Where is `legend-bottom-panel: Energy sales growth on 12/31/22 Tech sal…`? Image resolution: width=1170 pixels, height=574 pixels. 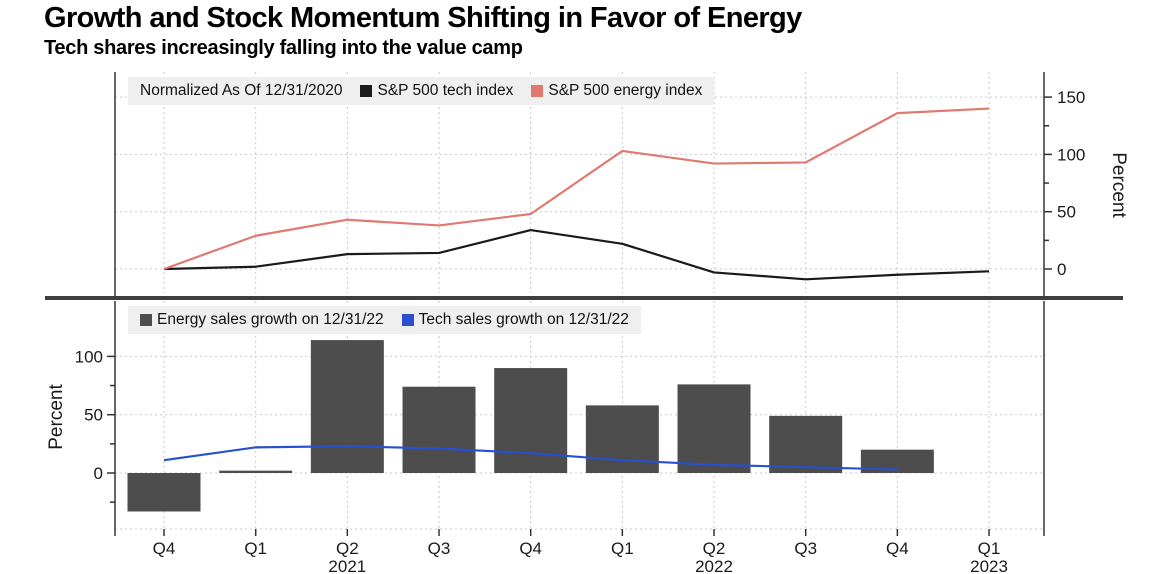 legend-bottom-panel: Energy sales growth on 12/31/22 Tech sal… is located at coordinates (384, 320).